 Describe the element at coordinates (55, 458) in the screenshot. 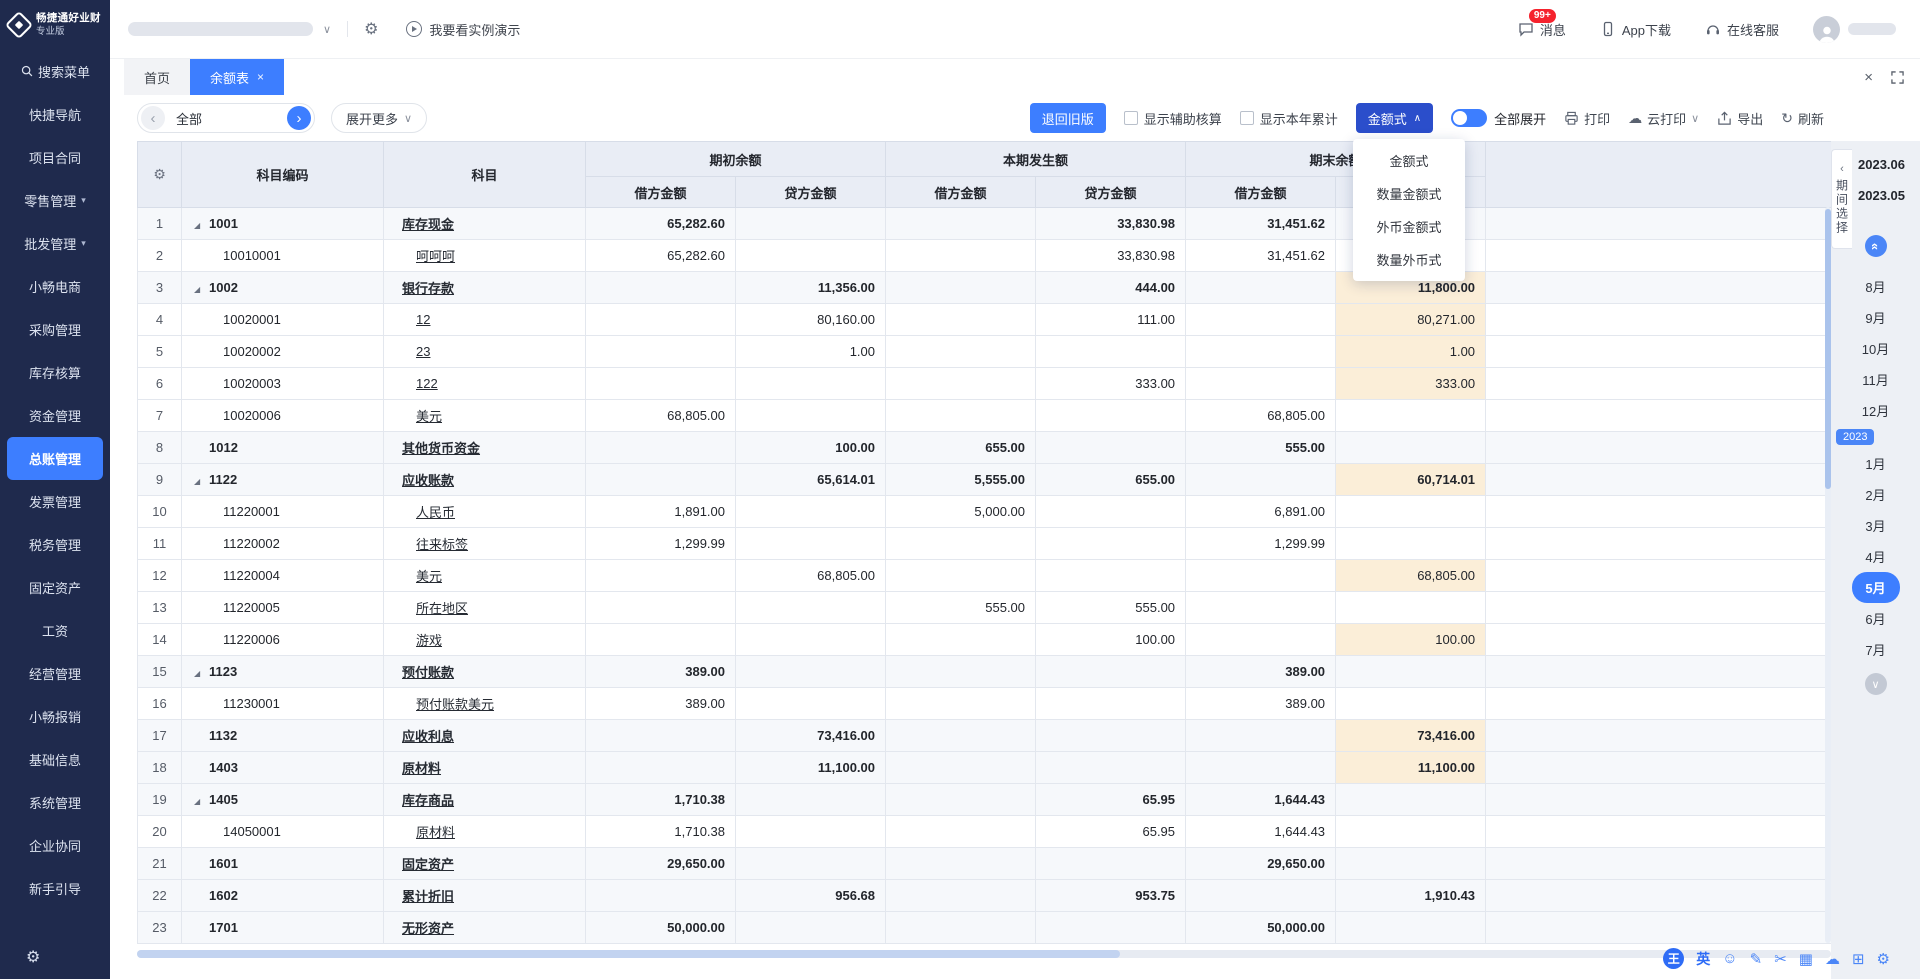

I see `sidebar-item-总账管理: 总账管理` at that location.